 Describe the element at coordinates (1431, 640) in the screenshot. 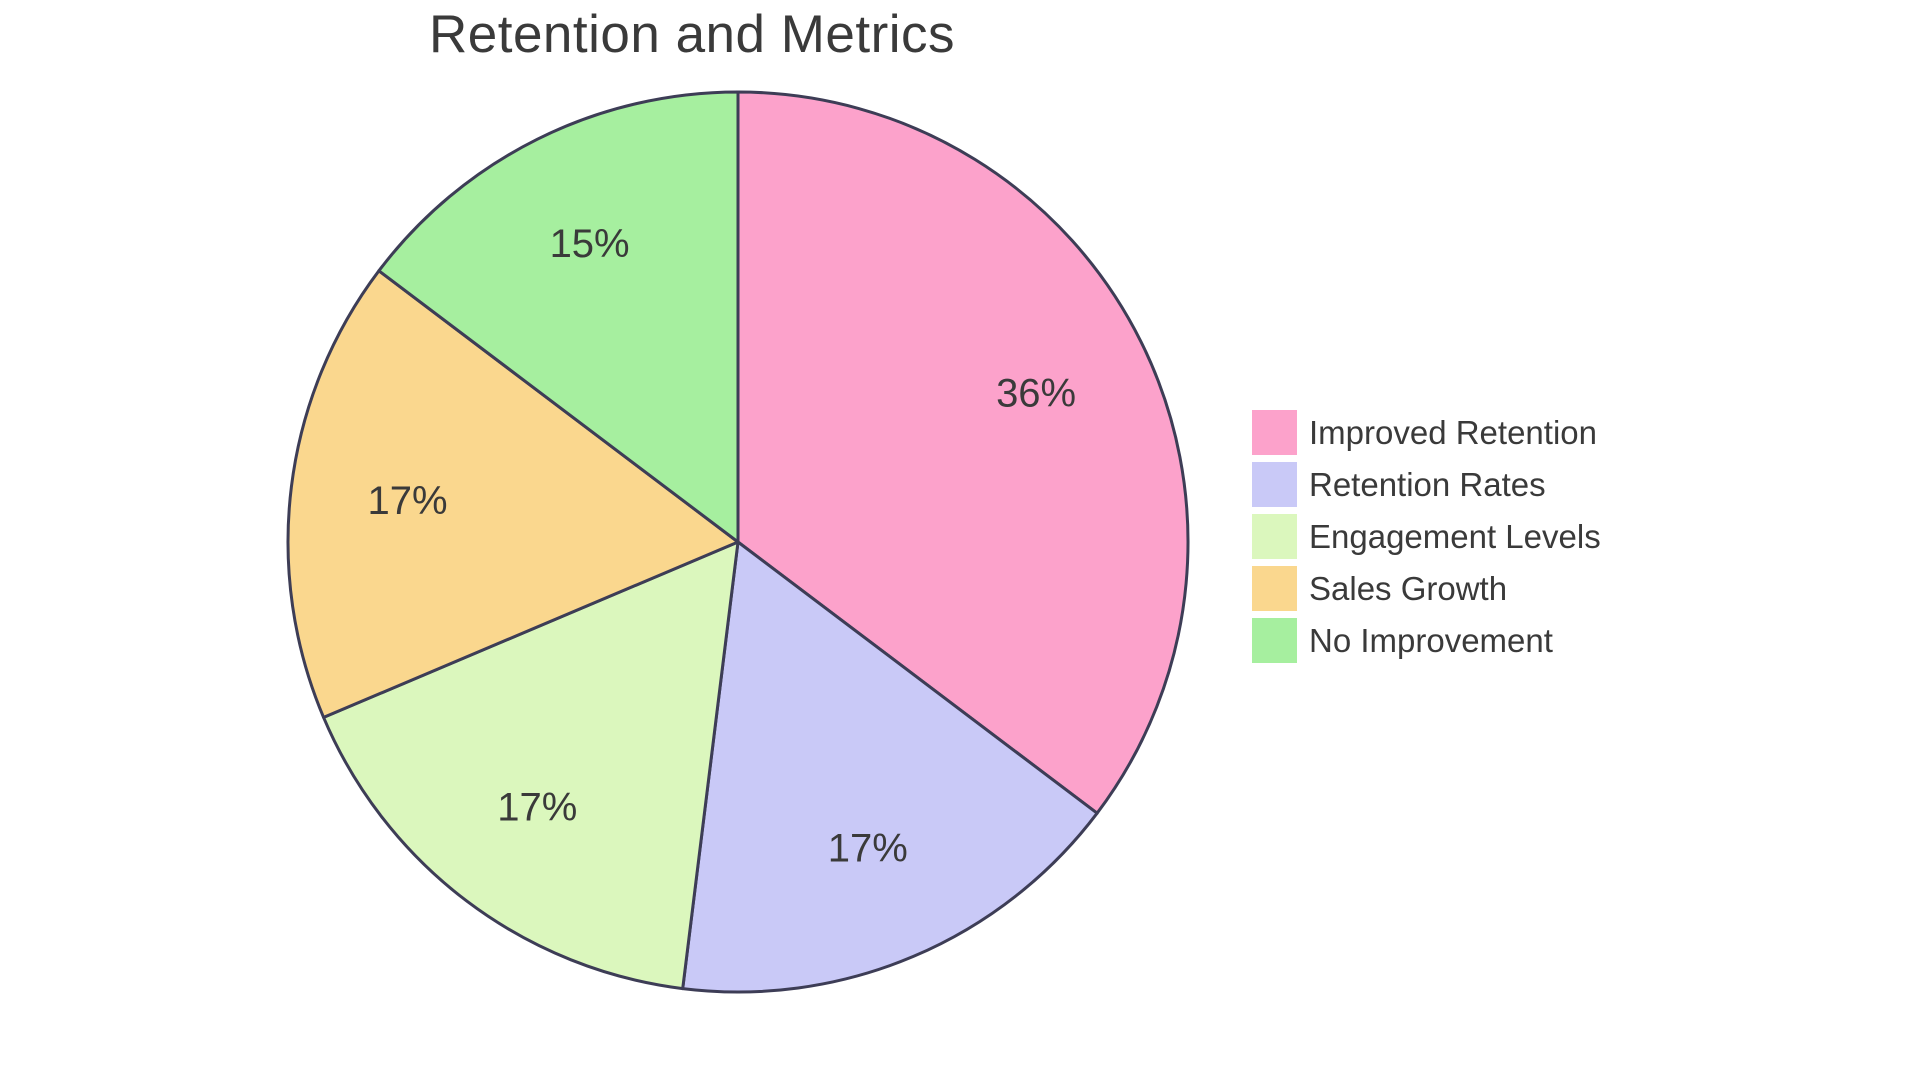

I see `legend-label: No Improvement` at that location.